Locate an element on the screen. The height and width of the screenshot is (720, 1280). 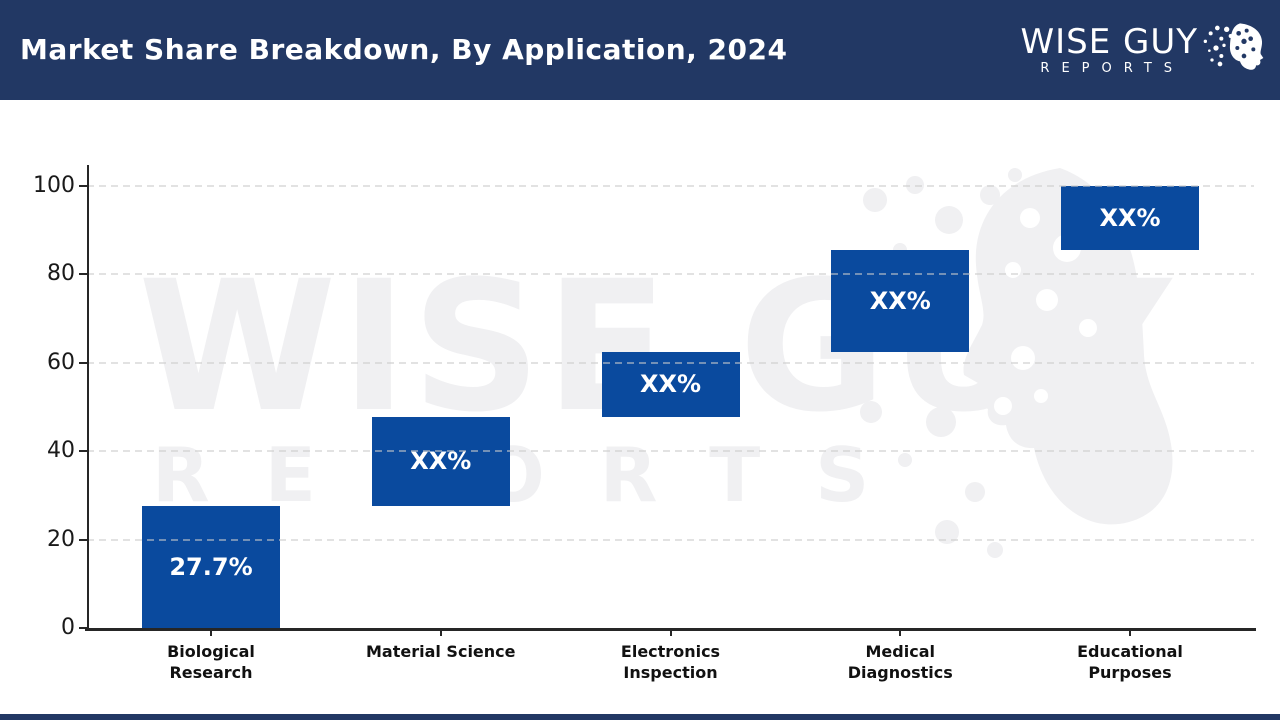
bar-4: XX% is located at coordinates (900, 301).